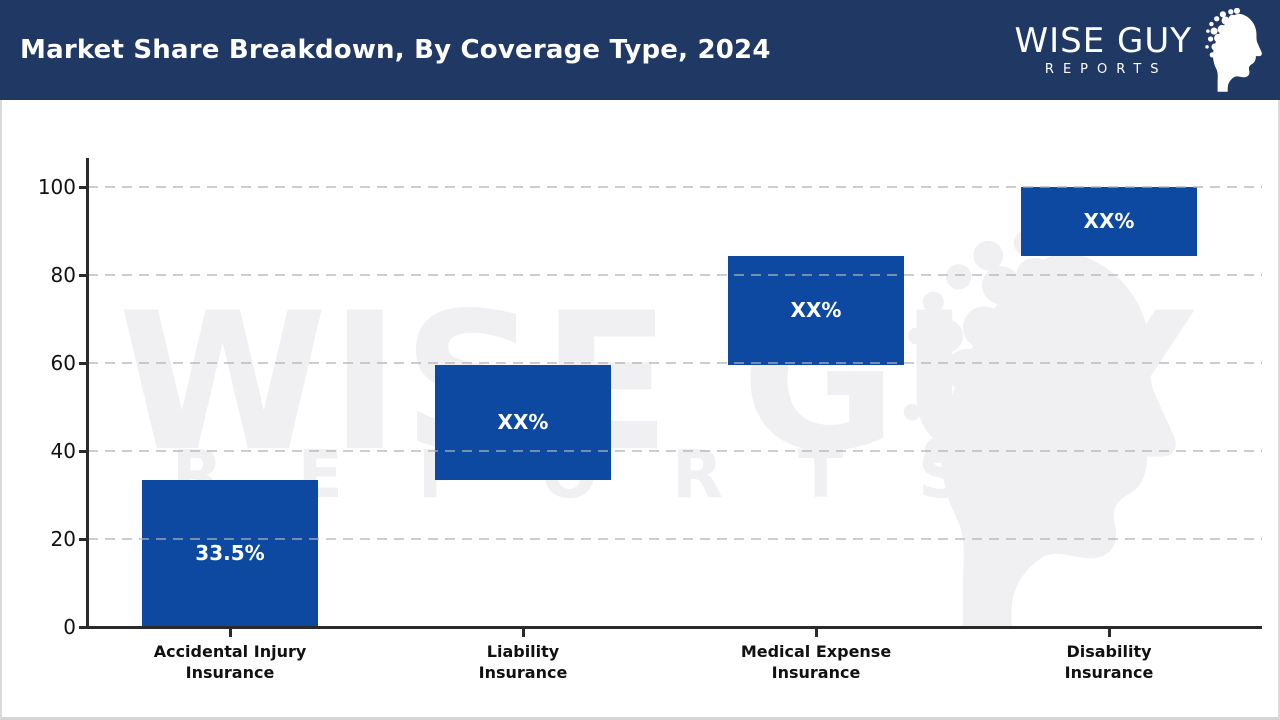  Describe the element at coordinates (63, 539) in the screenshot. I see `y-tick-label: 20` at that location.